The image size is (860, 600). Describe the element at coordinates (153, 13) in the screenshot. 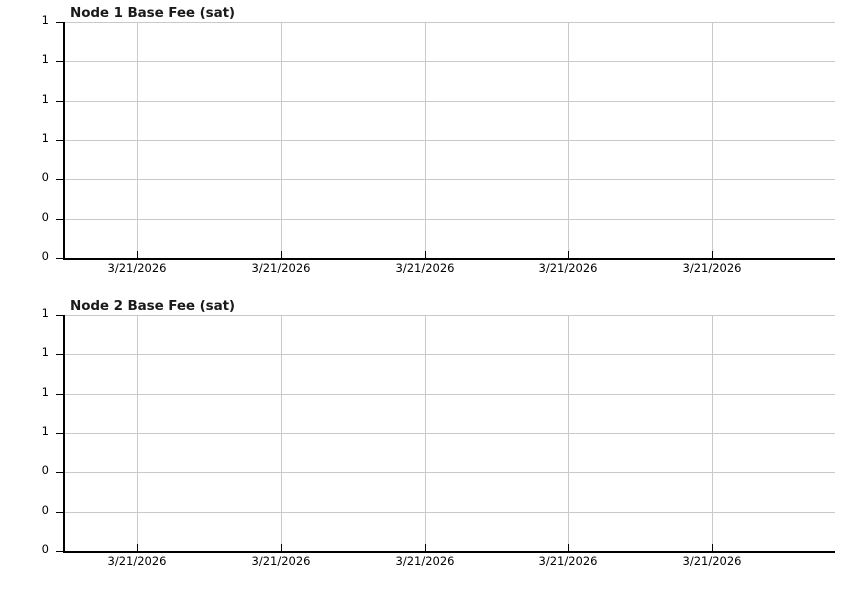

I see `chart-title: Node 1 Base Fee (sat)` at that location.